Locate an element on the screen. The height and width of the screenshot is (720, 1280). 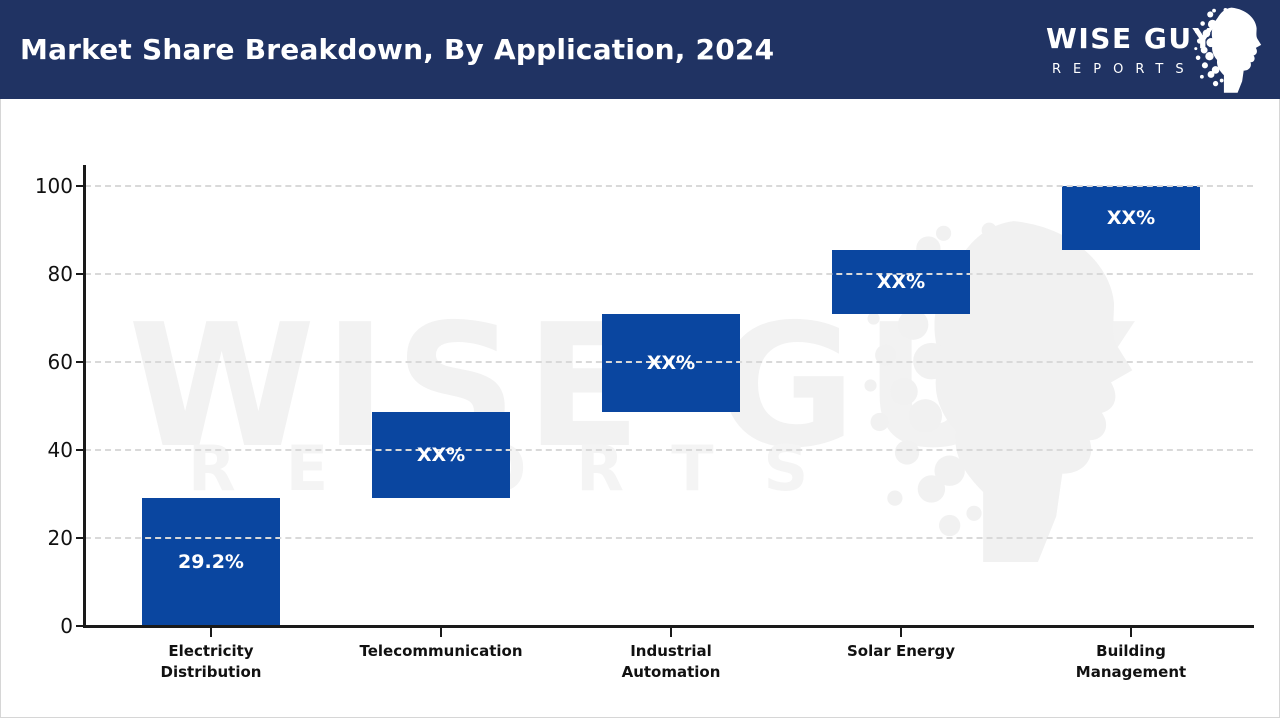
wiseguy-head-icon is located at coordinates (1228, 50).